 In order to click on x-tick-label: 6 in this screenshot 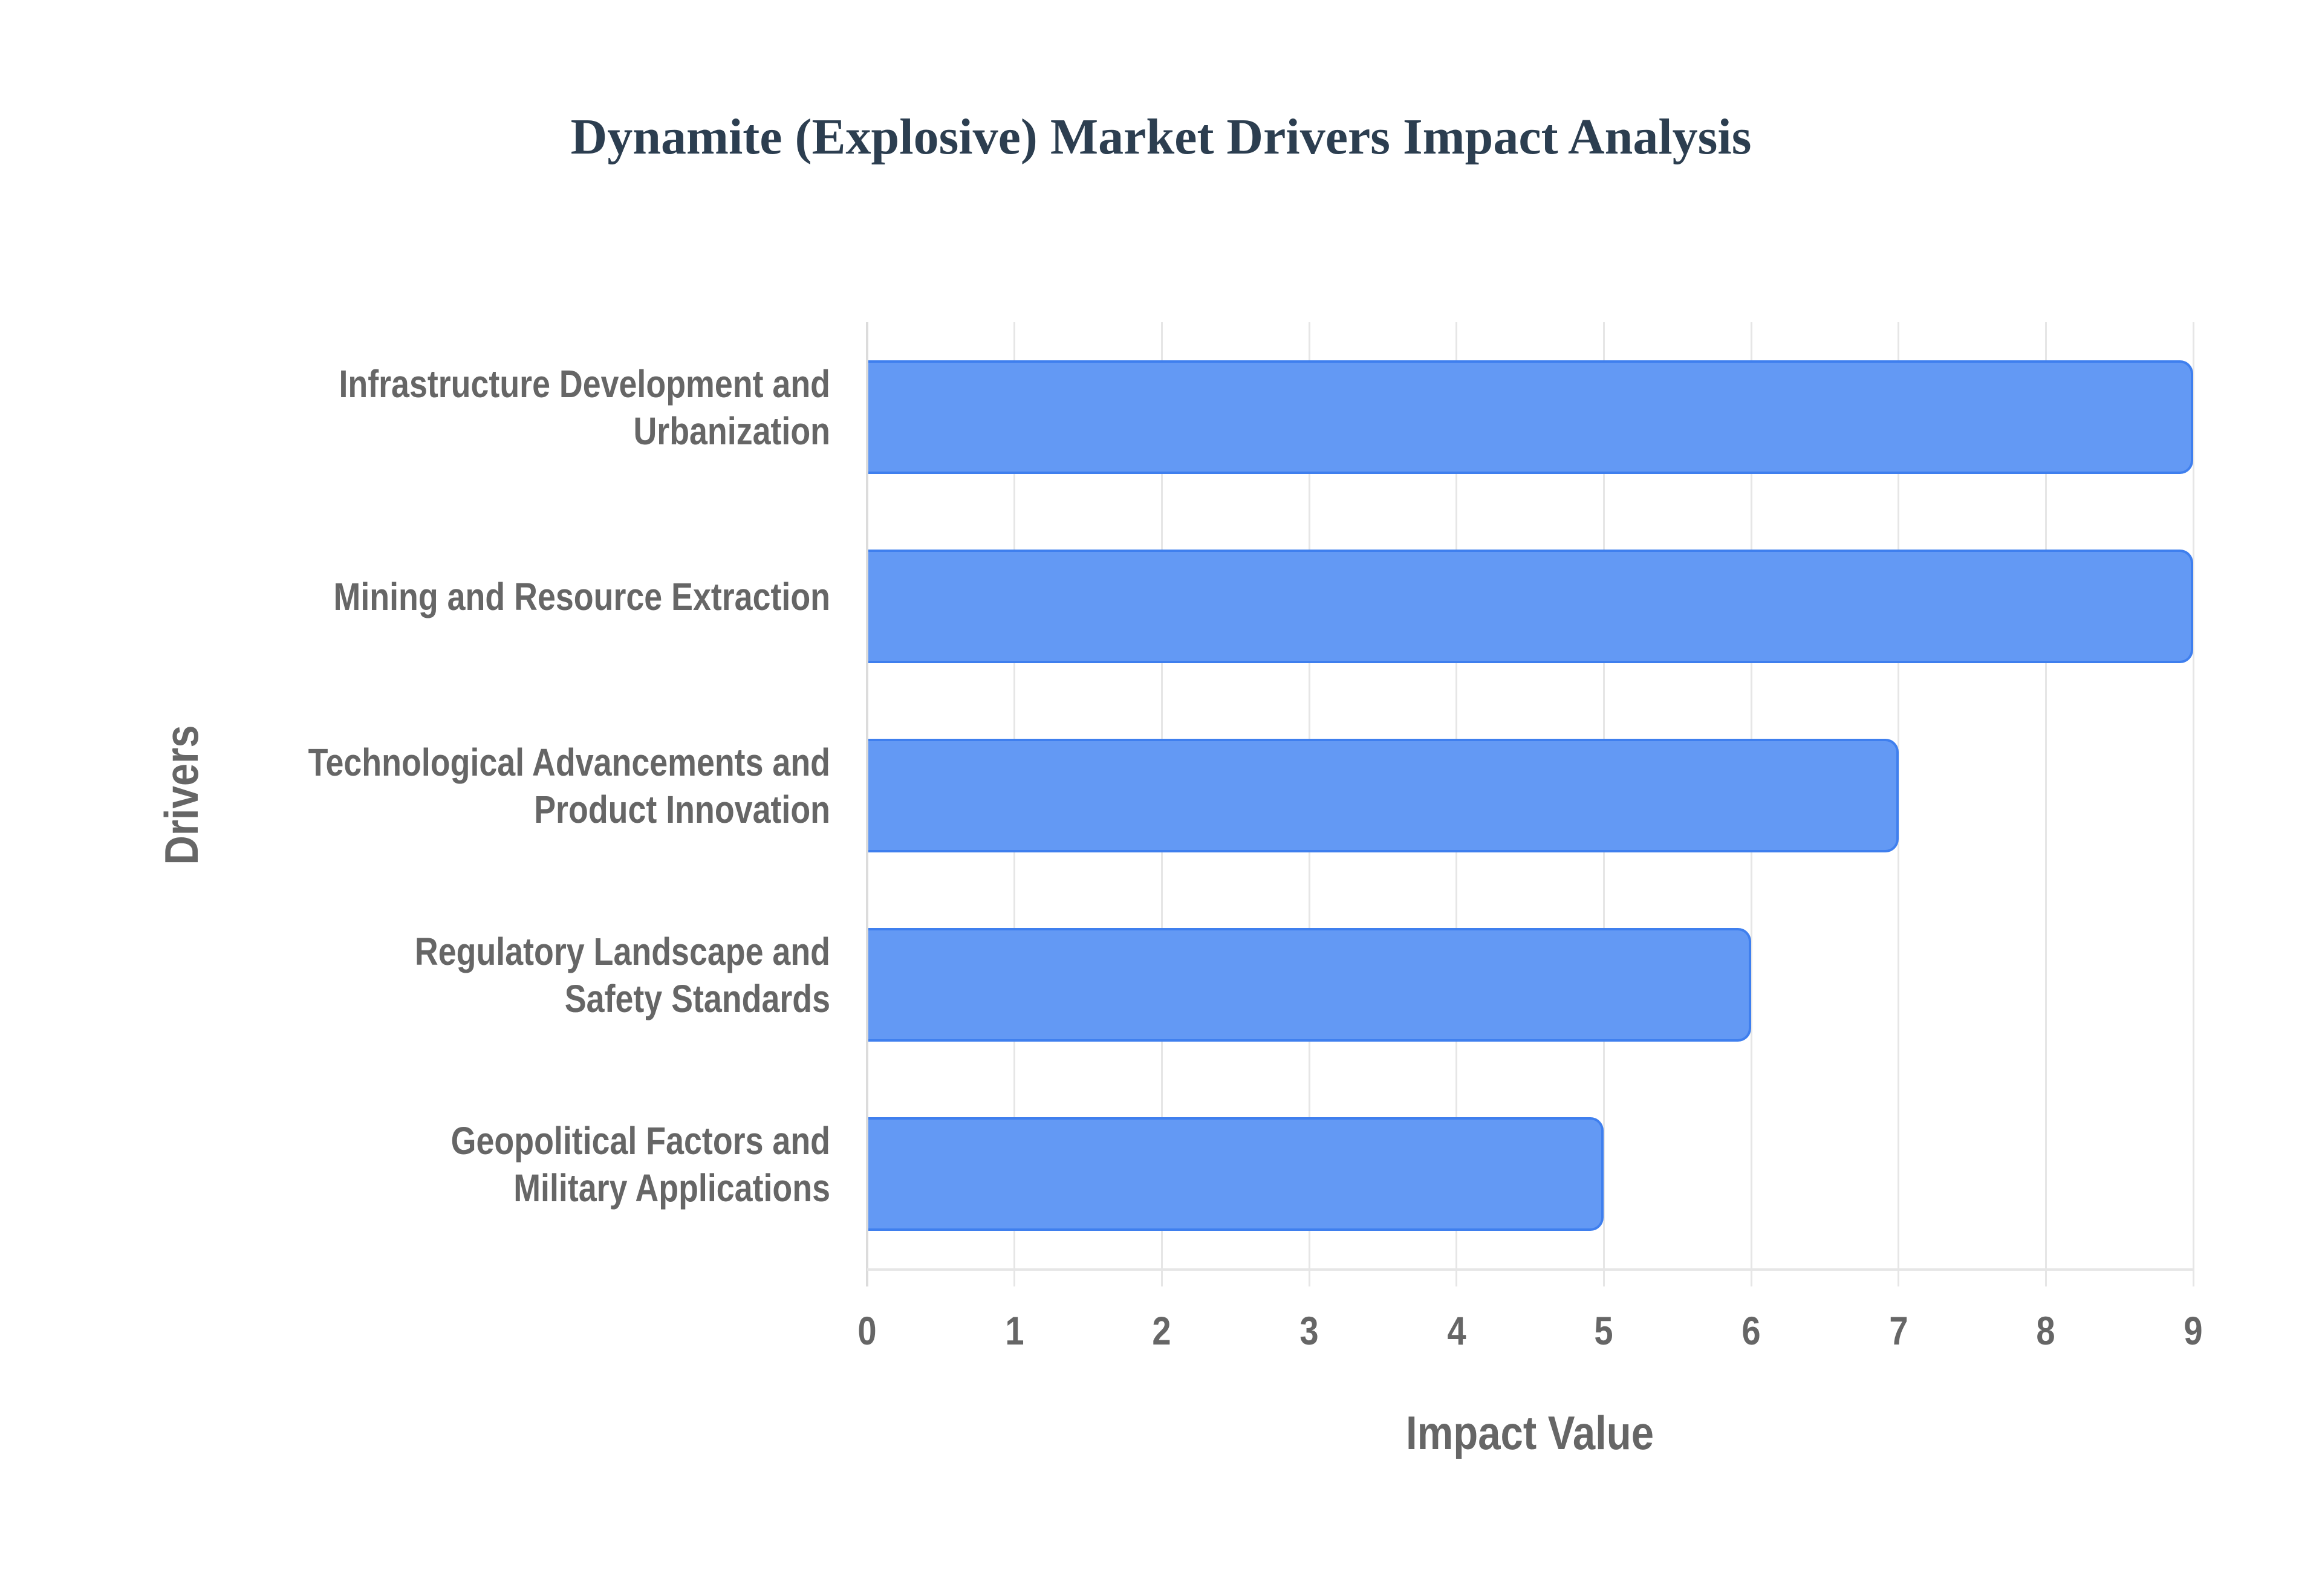, I will do `click(1751, 1330)`.